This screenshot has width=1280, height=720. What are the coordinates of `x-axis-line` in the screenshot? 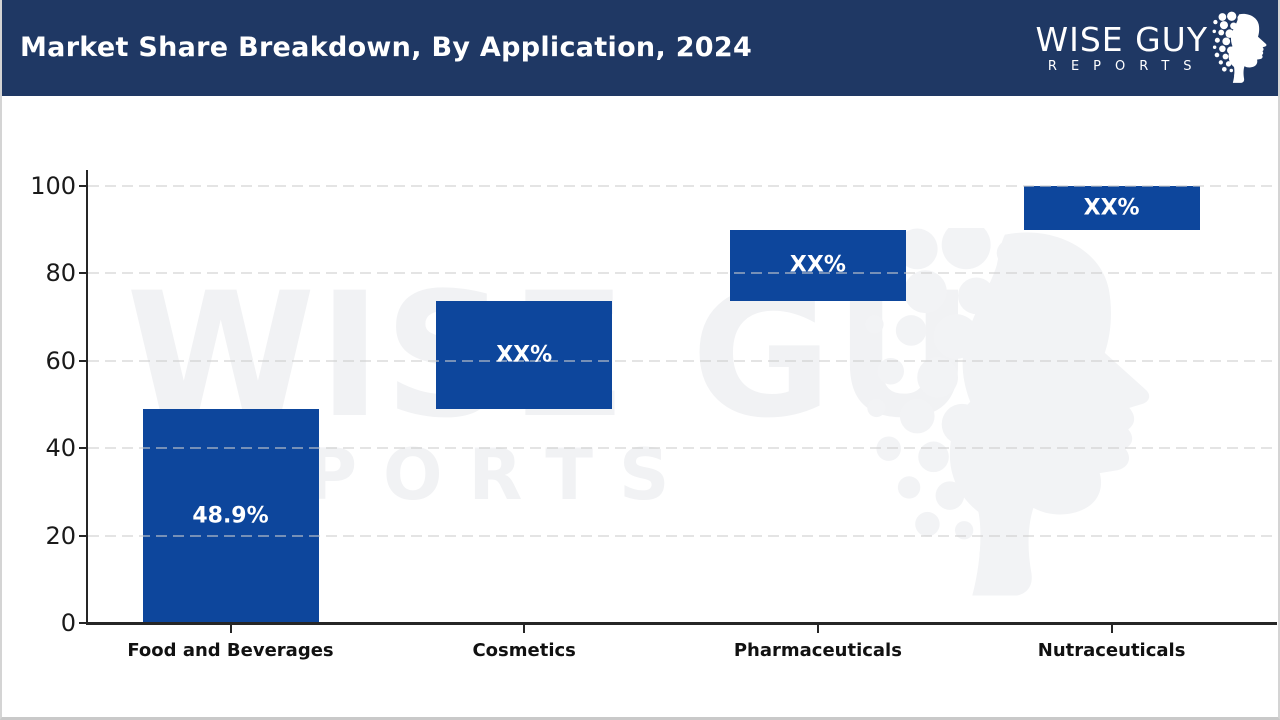 It's located at (681, 623).